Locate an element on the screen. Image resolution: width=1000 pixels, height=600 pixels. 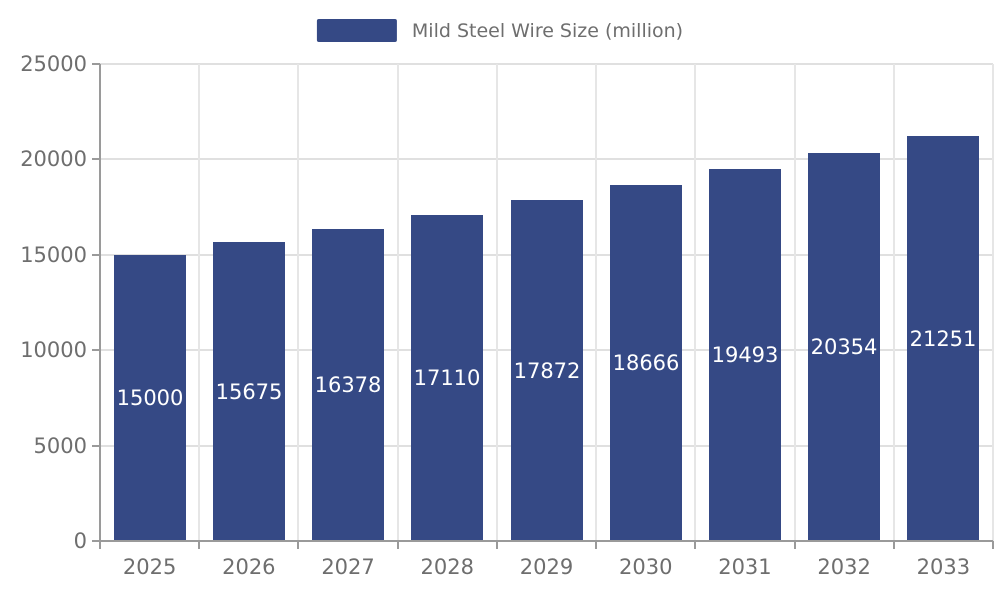
bar-2027: 16378 is located at coordinates (348, 385).